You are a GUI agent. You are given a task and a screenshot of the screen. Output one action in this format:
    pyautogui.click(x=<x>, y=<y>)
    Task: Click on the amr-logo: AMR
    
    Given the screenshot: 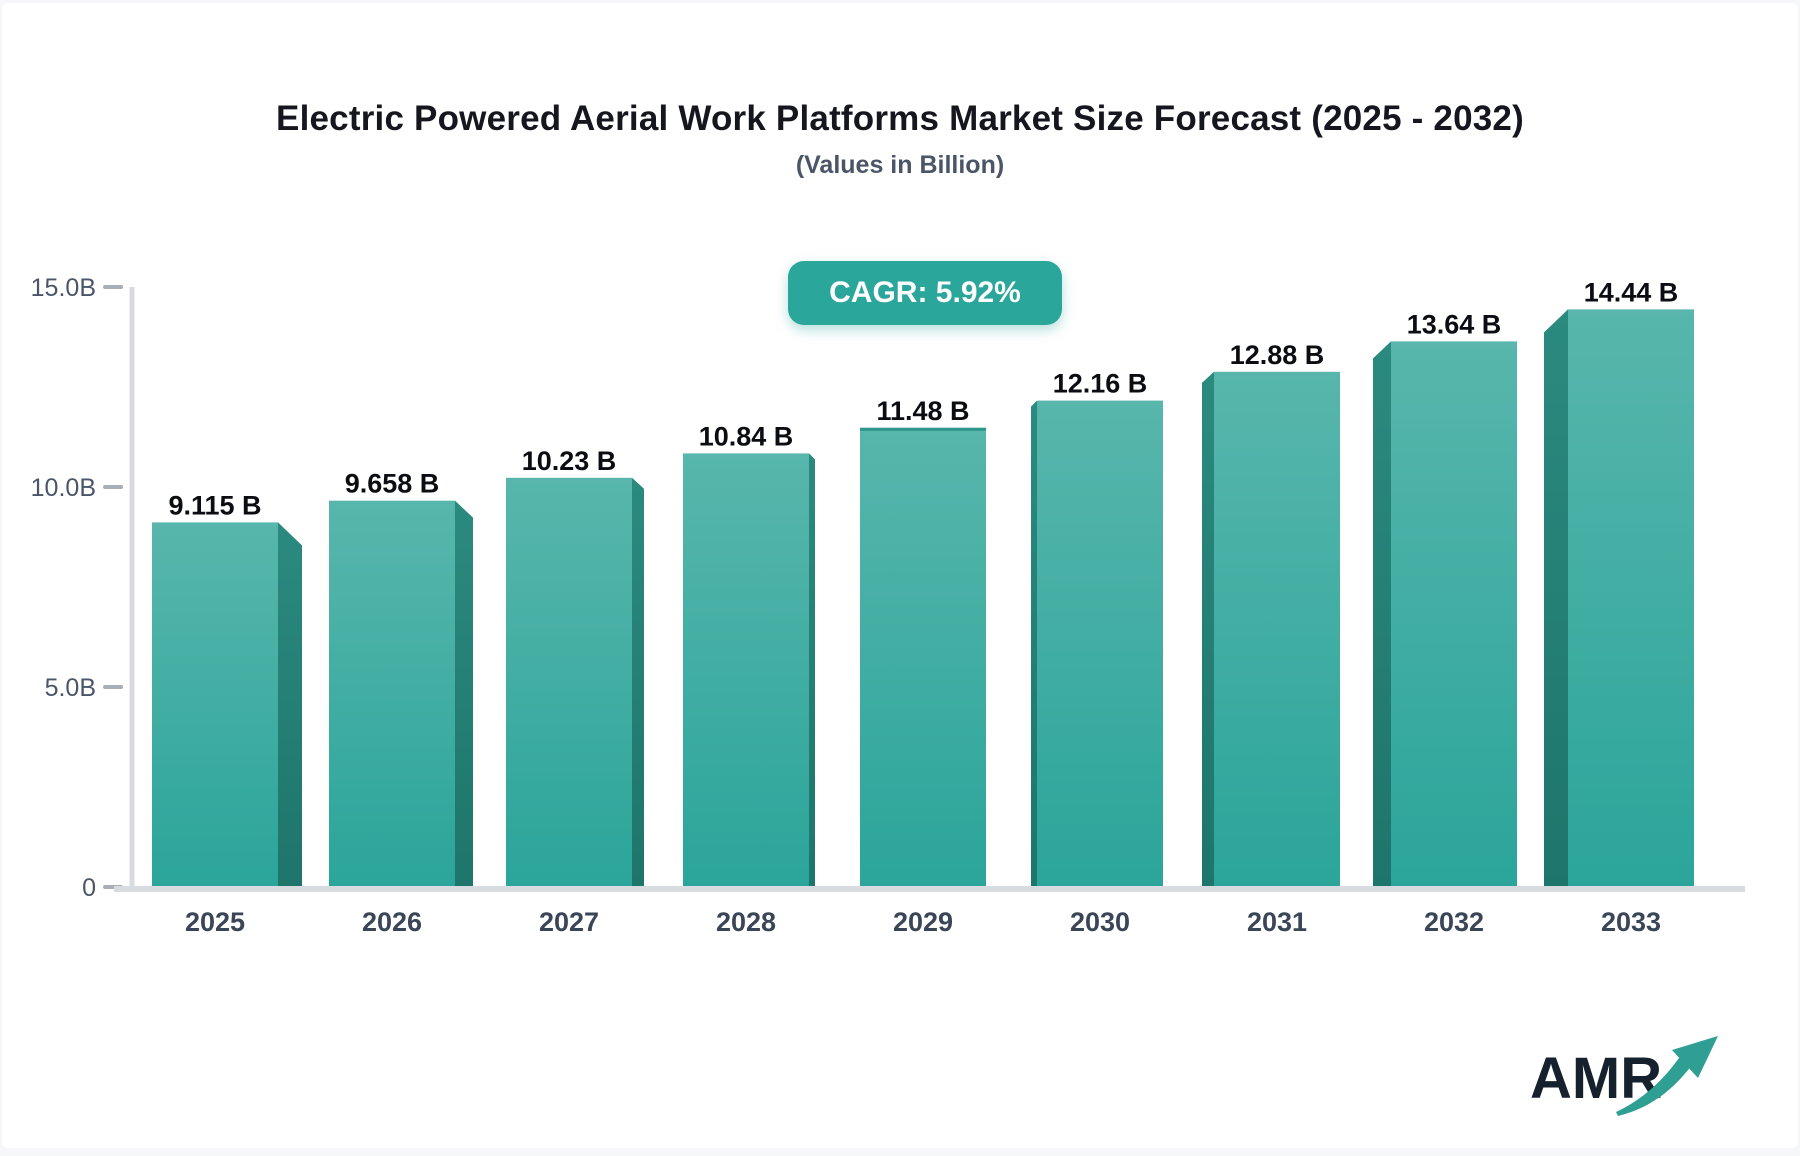 What is the action you would take?
    pyautogui.click(x=1637, y=1078)
    